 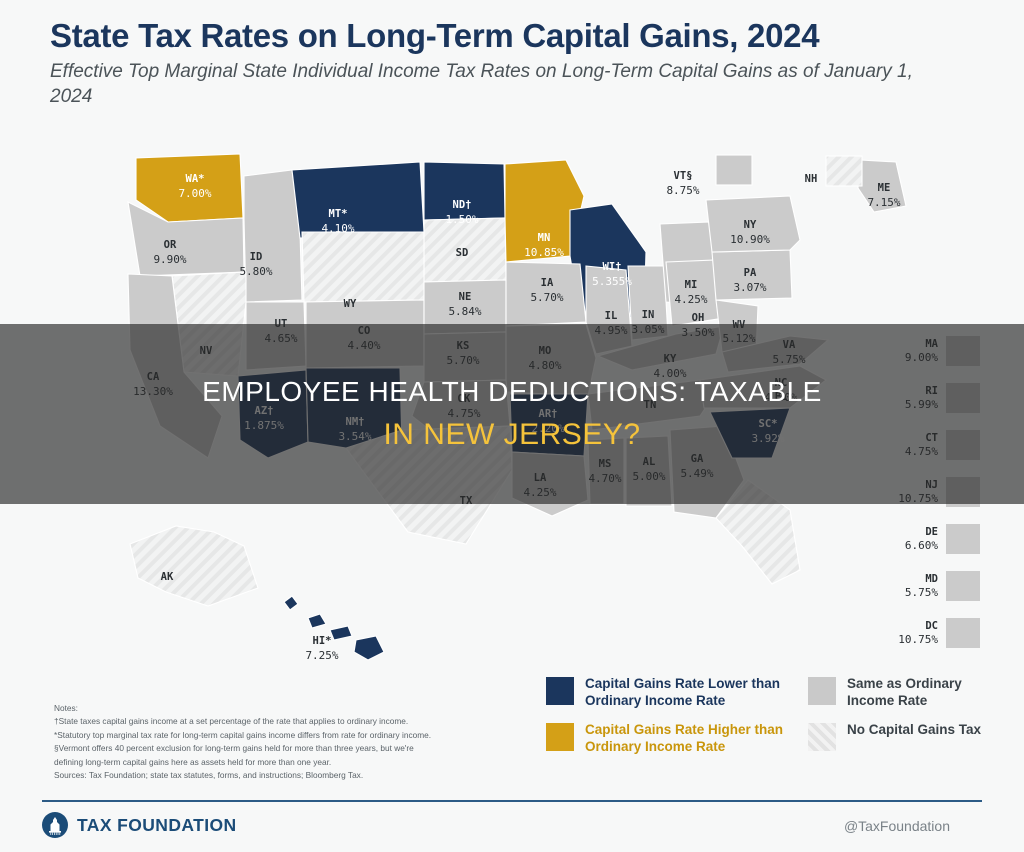 What do you see at coordinates (546, 297) in the screenshot?
I see `svg-text: 5.70%` at bounding box center [546, 297].